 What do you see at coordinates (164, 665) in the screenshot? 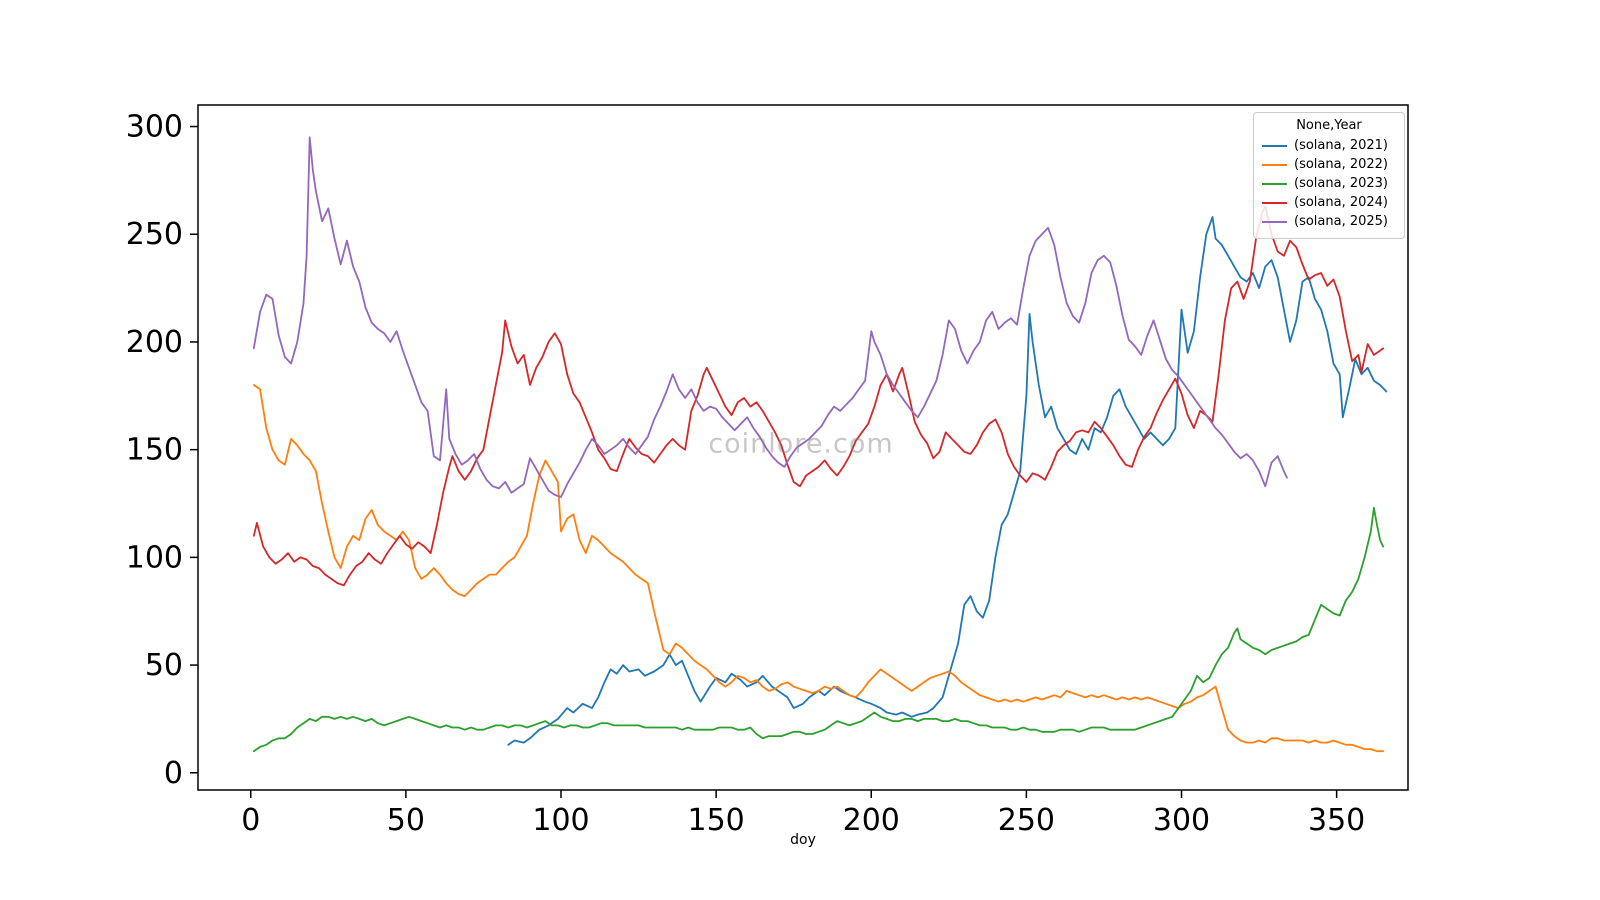
I see `y-tick-label: 50` at bounding box center [164, 665].